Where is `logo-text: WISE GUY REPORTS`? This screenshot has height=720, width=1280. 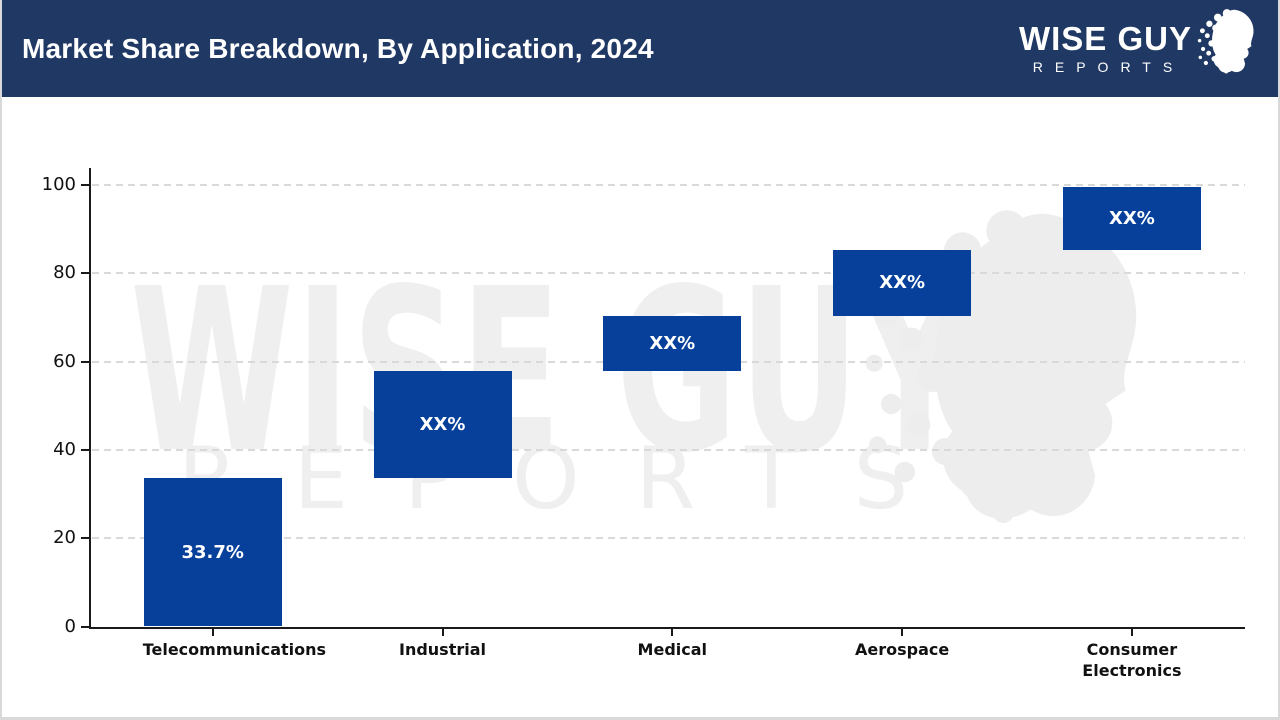
logo-text: WISE GUY REPORTS is located at coordinates (1105, 48).